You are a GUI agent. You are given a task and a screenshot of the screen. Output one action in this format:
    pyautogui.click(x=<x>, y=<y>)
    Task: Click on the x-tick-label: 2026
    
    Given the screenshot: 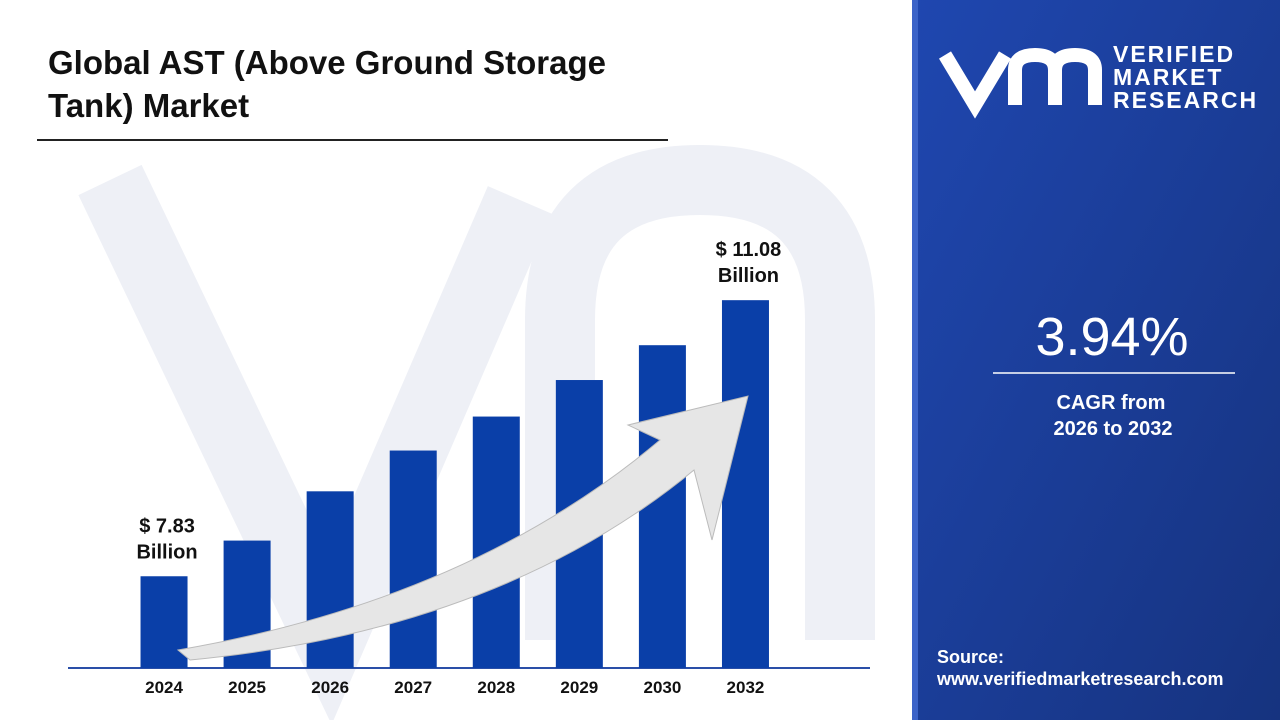 What is the action you would take?
    pyautogui.click(x=330, y=687)
    